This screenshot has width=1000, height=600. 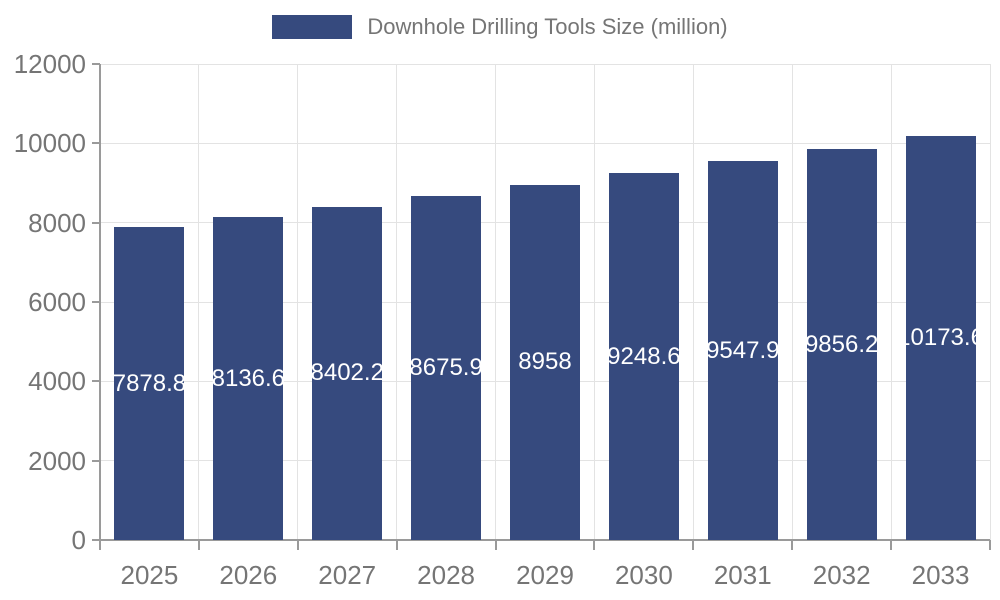 I want to click on y-tick-label: 2000, so click(x=57, y=460).